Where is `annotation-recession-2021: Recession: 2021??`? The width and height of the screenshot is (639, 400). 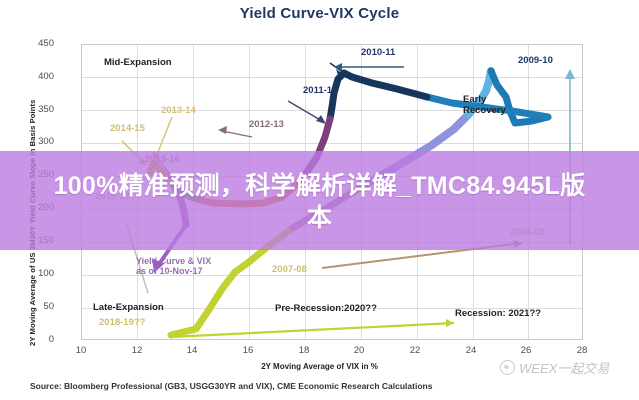 annotation-recession-2021: Recession: 2021?? is located at coordinates (498, 313).